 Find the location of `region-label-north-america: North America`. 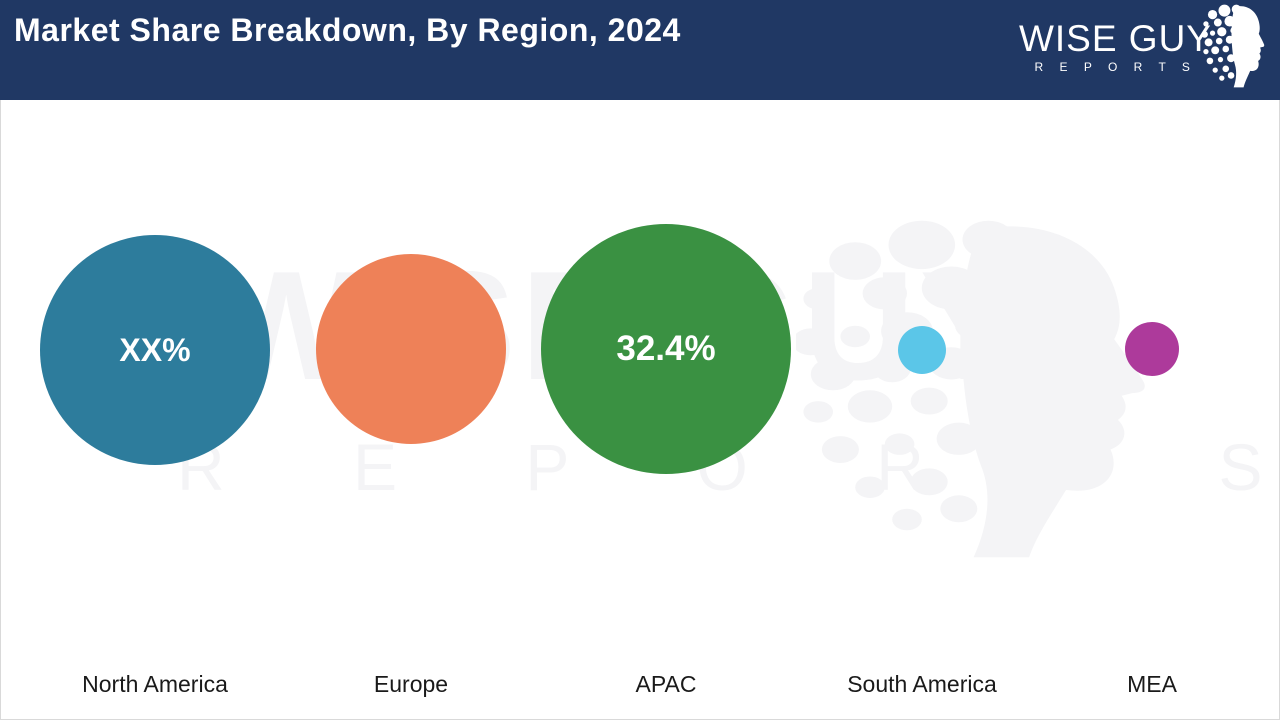

region-label-north-america: North America is located at coordinates (155, 684).